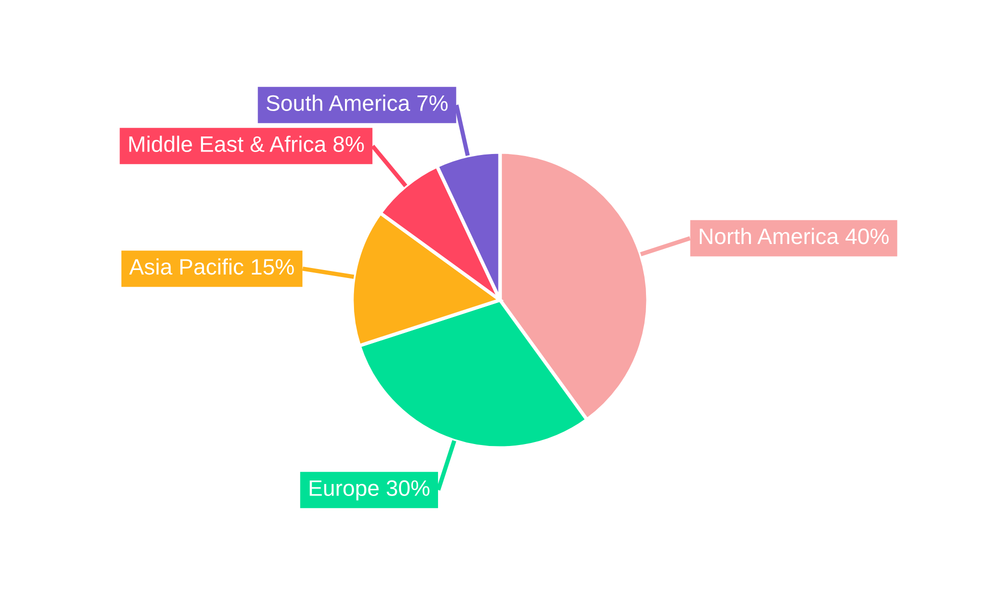  What do you see at coordinates (370, 490) in the screenshot?
I see `slice-label: Europe 30%` at bounding box center [370, 490].